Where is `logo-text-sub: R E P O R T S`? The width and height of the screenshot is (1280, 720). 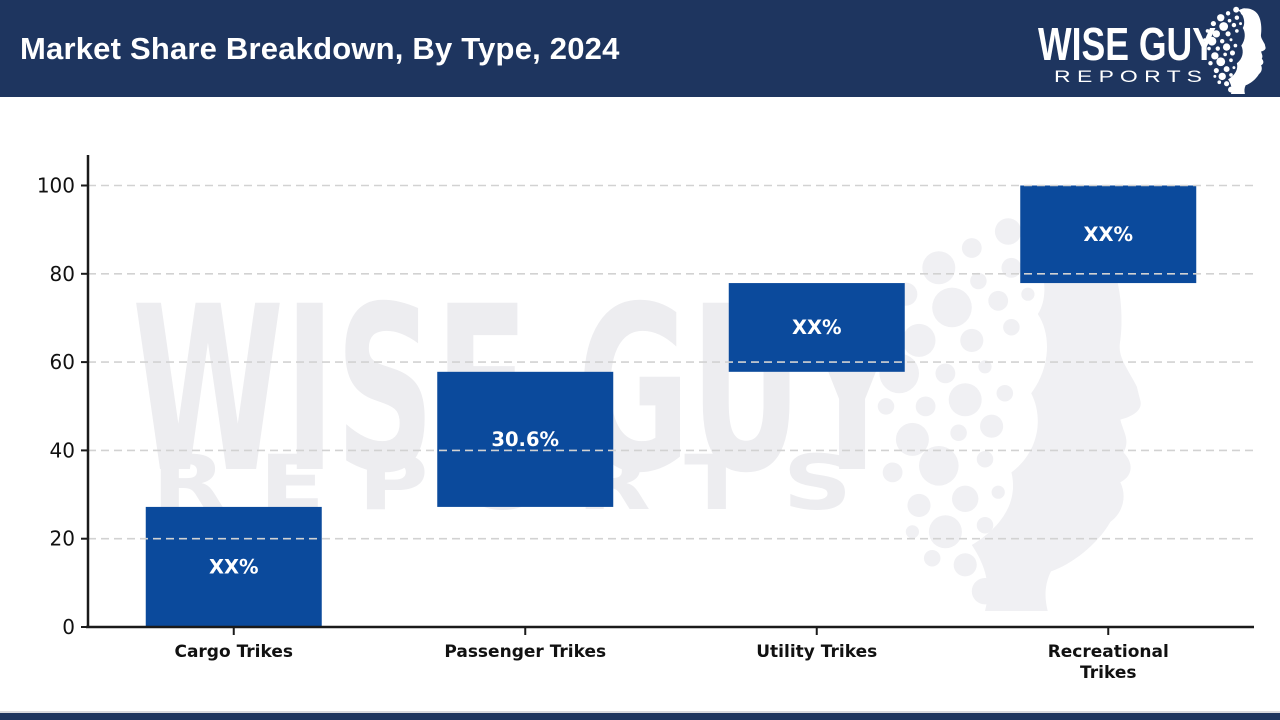
logo-text-sub: R E P O R T S is located at coordinates (1128, 76).